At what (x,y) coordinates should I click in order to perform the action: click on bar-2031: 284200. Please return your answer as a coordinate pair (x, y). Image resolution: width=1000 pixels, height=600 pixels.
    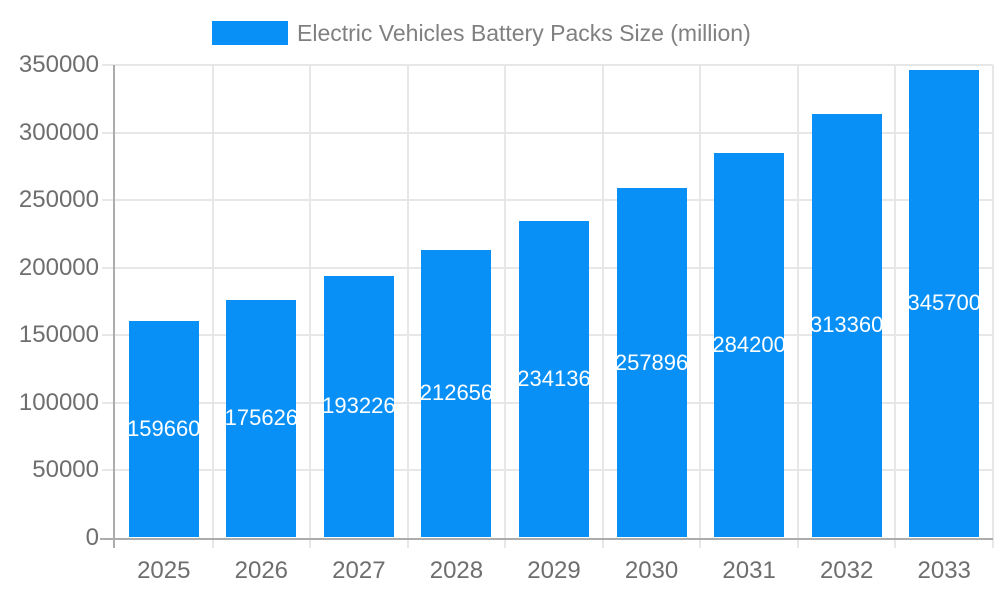
    Looking at the image, I should click on (749, 344).